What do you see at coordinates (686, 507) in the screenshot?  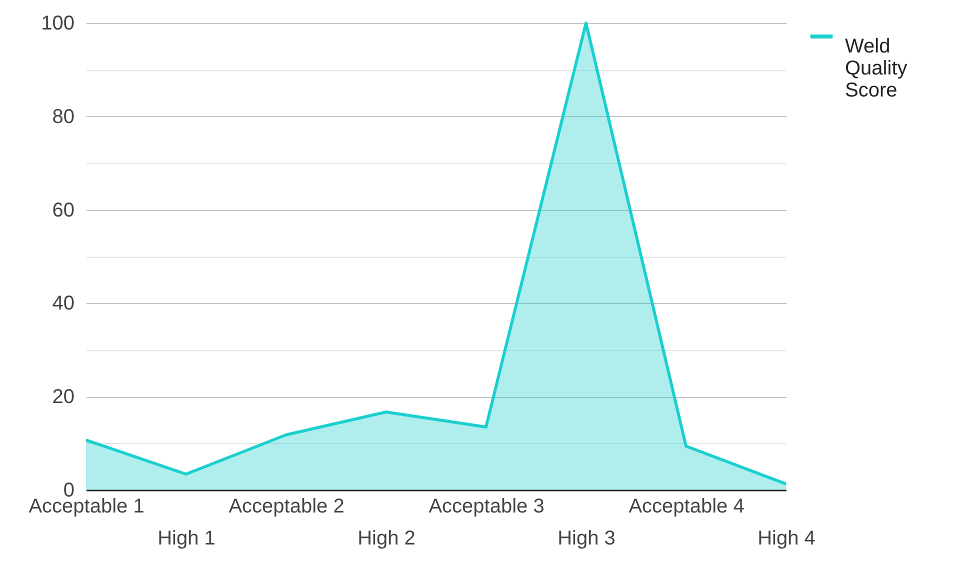 I see `x-tick-label: Acceptable 4` at bounding box center [686, 507].